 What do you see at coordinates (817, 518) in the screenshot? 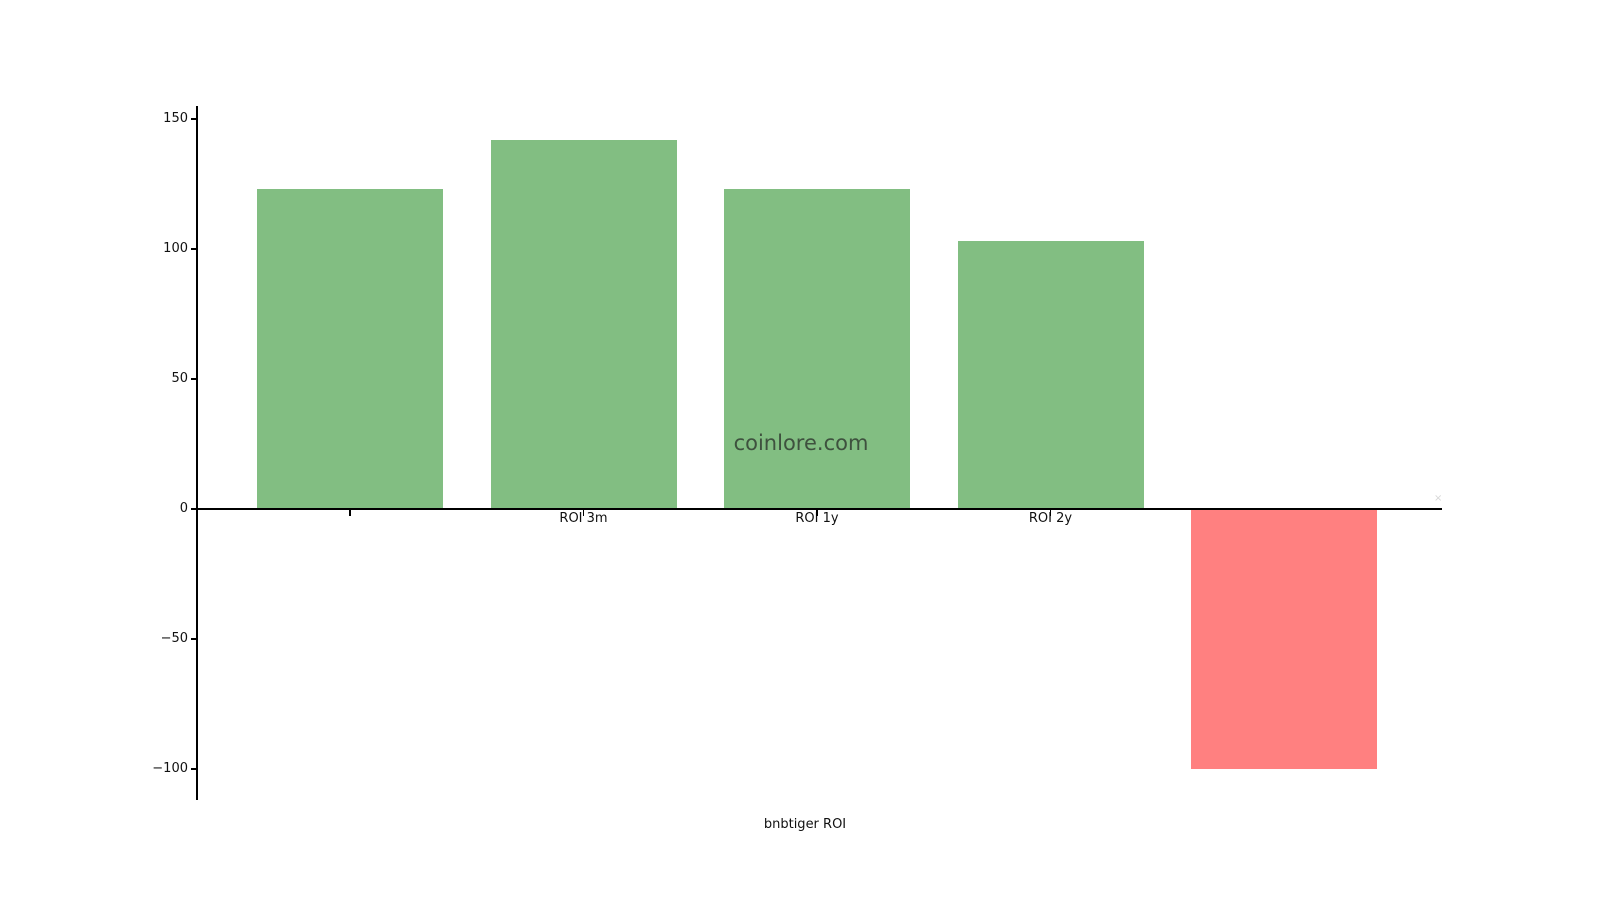
I see `x-tick-label-roi-1y: ROI 1y` at bounding box center [817, 518].